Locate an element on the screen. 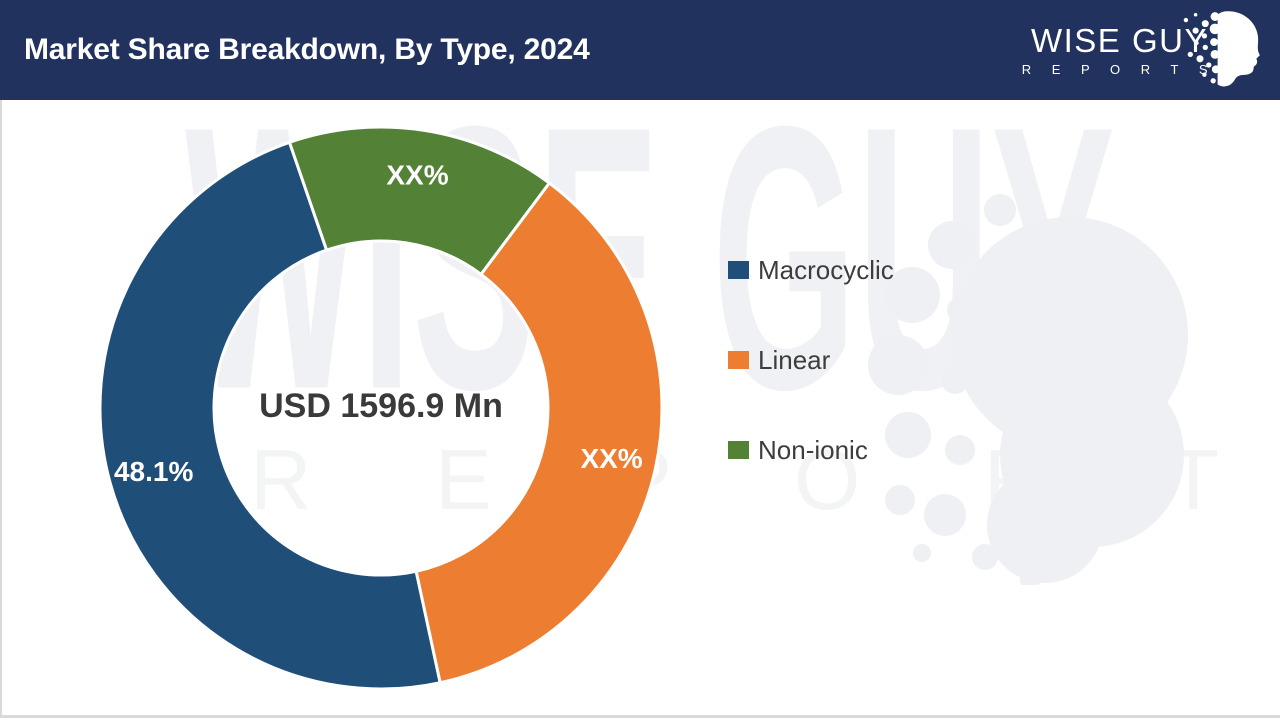 This screenshot has width=1280, height=720. legend-swatch-linear is located at coordinates (738, 360).